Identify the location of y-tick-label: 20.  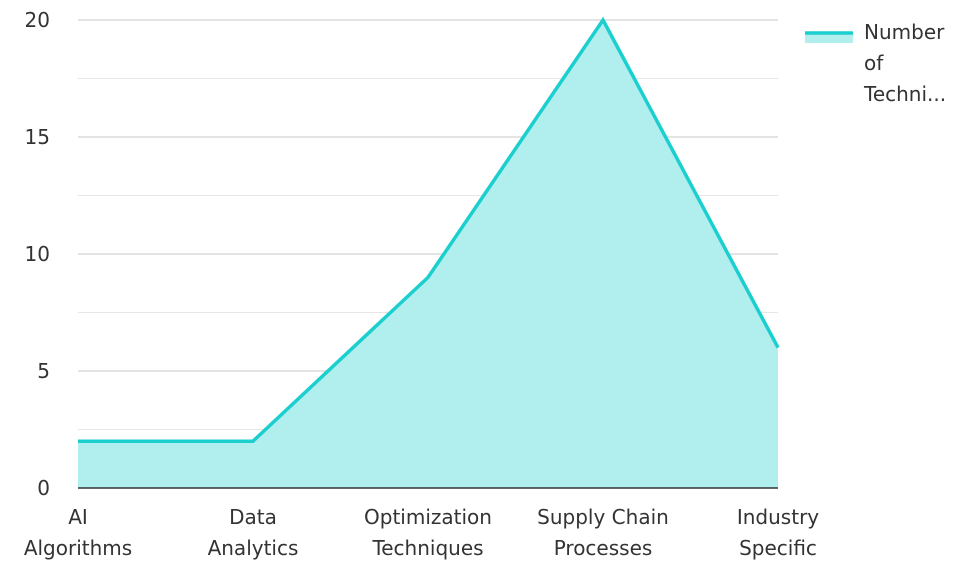
(37, 20).